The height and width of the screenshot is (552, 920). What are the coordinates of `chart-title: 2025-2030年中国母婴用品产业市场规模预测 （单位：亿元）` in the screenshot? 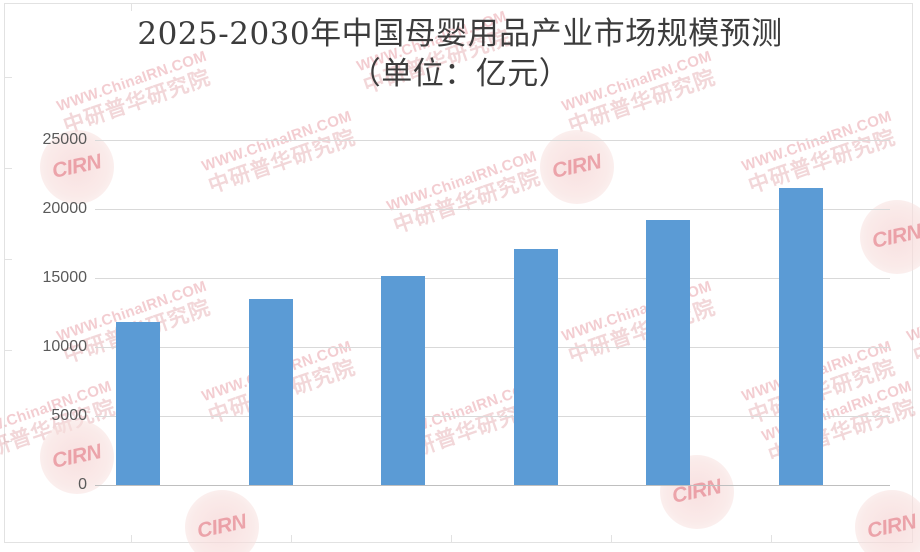 It's located at (460, 54).